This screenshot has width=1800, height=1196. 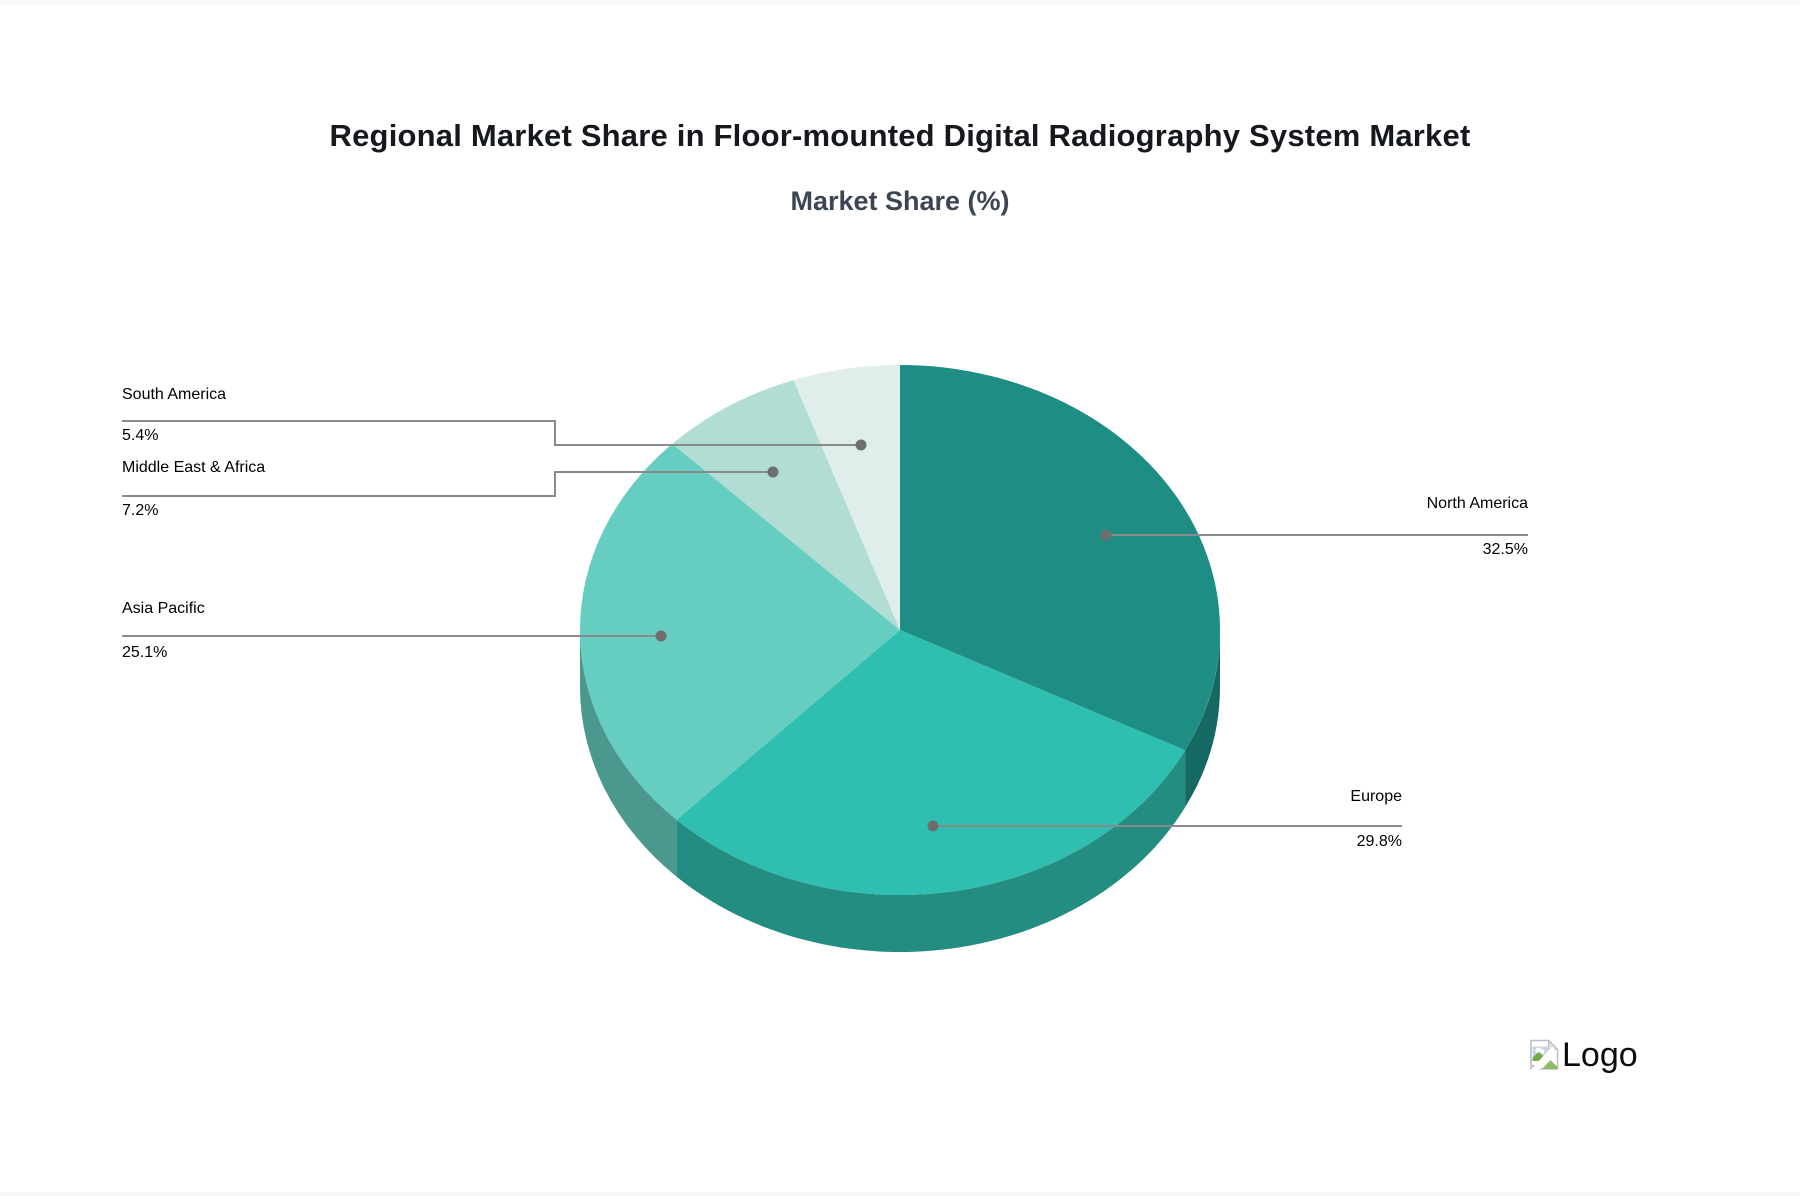 I want to click on pie-slice-middle-east-africa, so click(x=786, y=505).